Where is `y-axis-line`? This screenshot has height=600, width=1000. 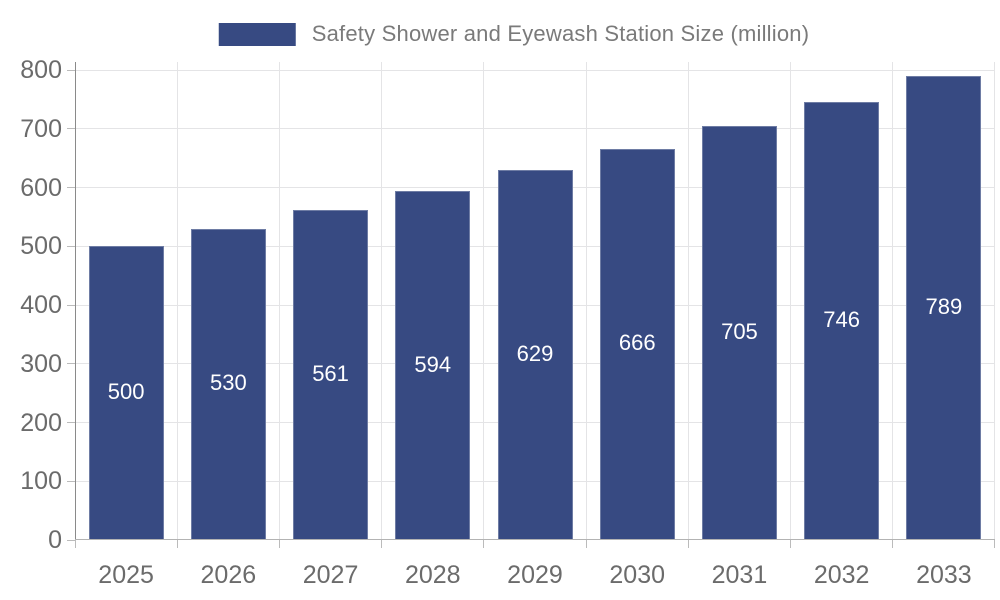 y-axis-line is located at coordinates (75, 301).